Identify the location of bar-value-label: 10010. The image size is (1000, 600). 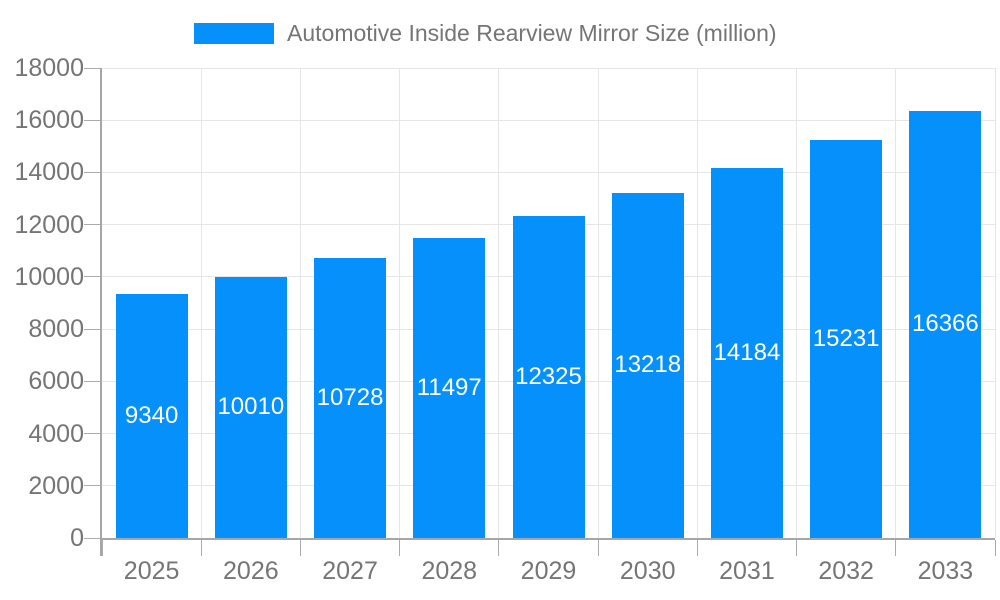
(251, 407).